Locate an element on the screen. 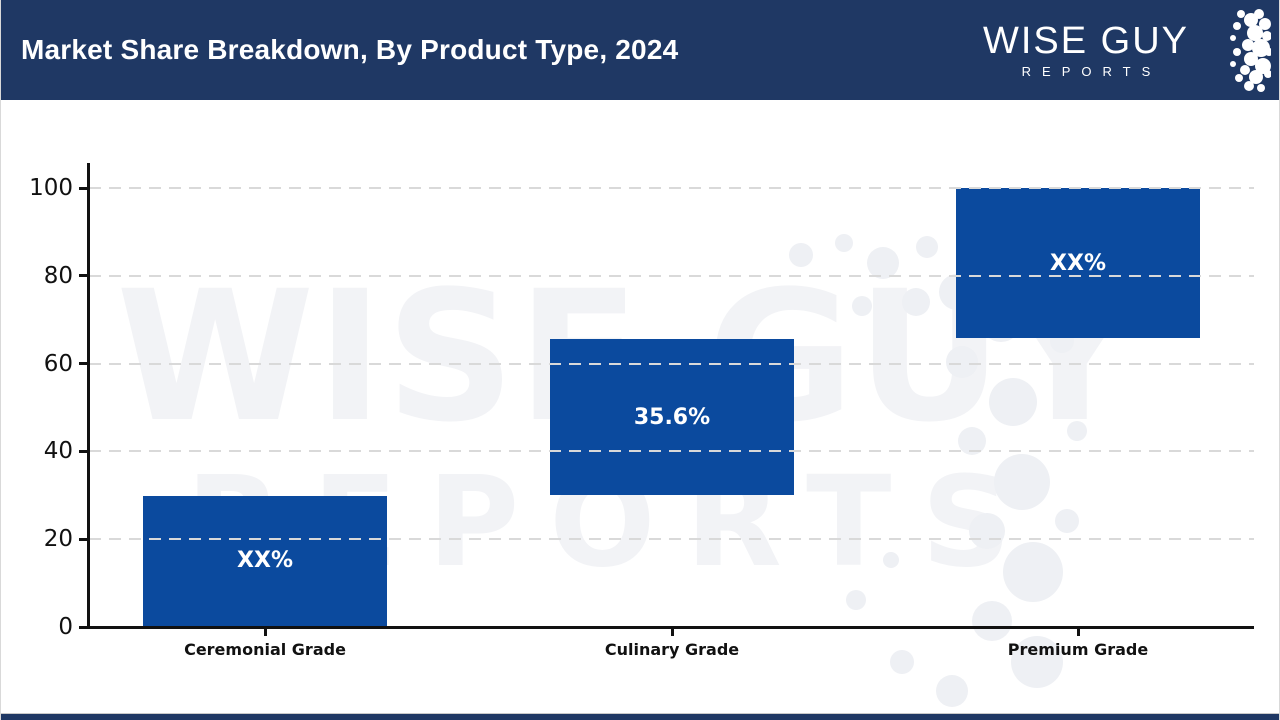  y-tick-label: 20 is located at coordinates (58, 539).